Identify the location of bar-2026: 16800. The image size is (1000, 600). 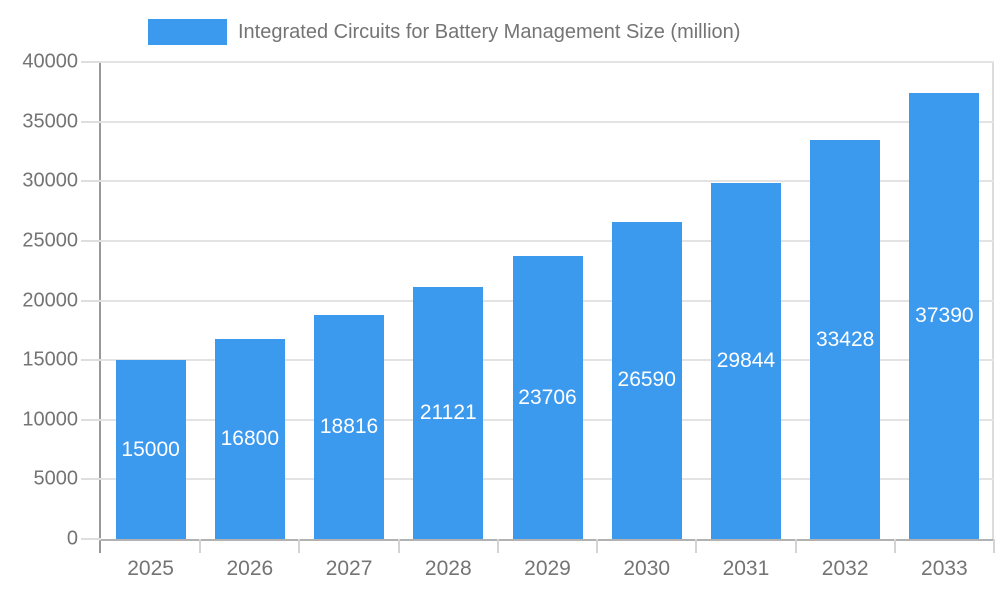
(249, 438).